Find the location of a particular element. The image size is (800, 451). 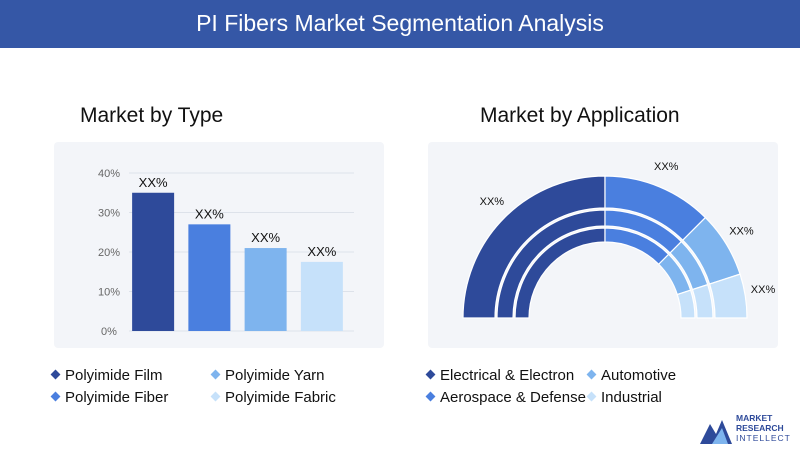

legend-item-app-1: Automotive is located at coordinates (631, 375).